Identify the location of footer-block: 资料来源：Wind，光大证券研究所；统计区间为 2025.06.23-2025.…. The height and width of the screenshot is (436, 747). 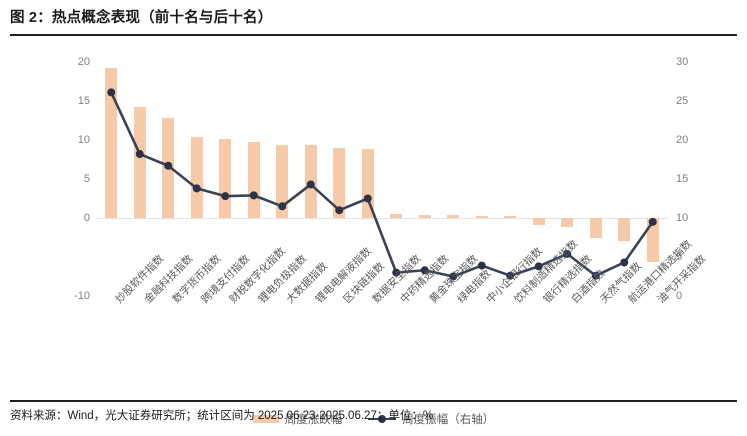
(373, 415).